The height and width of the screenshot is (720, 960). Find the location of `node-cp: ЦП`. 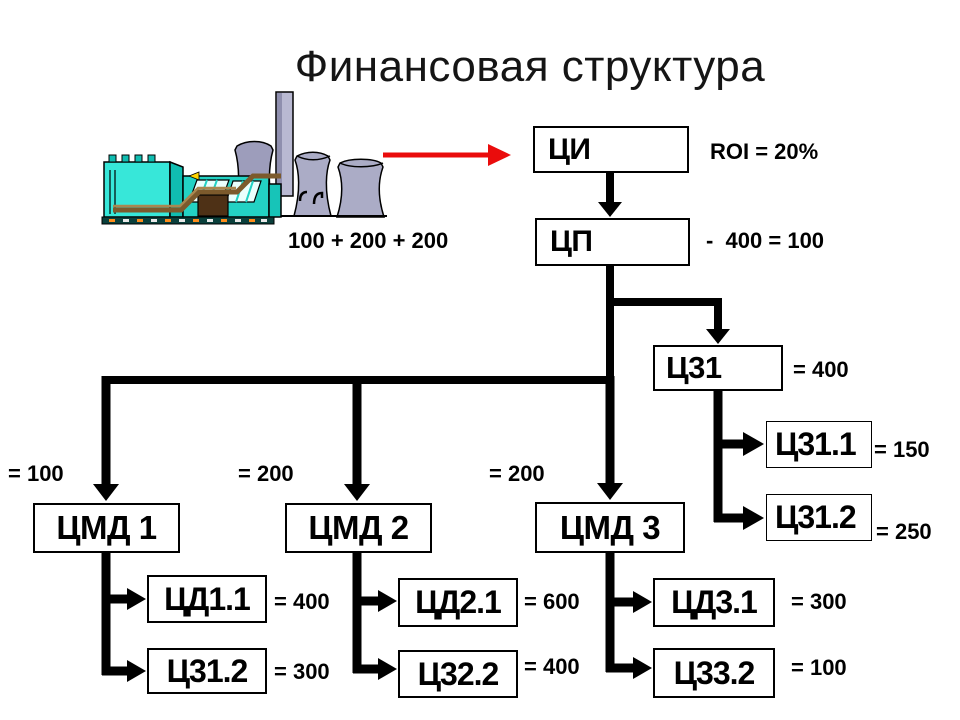

node-cp: ЦП is located at coordinates (612, 242).